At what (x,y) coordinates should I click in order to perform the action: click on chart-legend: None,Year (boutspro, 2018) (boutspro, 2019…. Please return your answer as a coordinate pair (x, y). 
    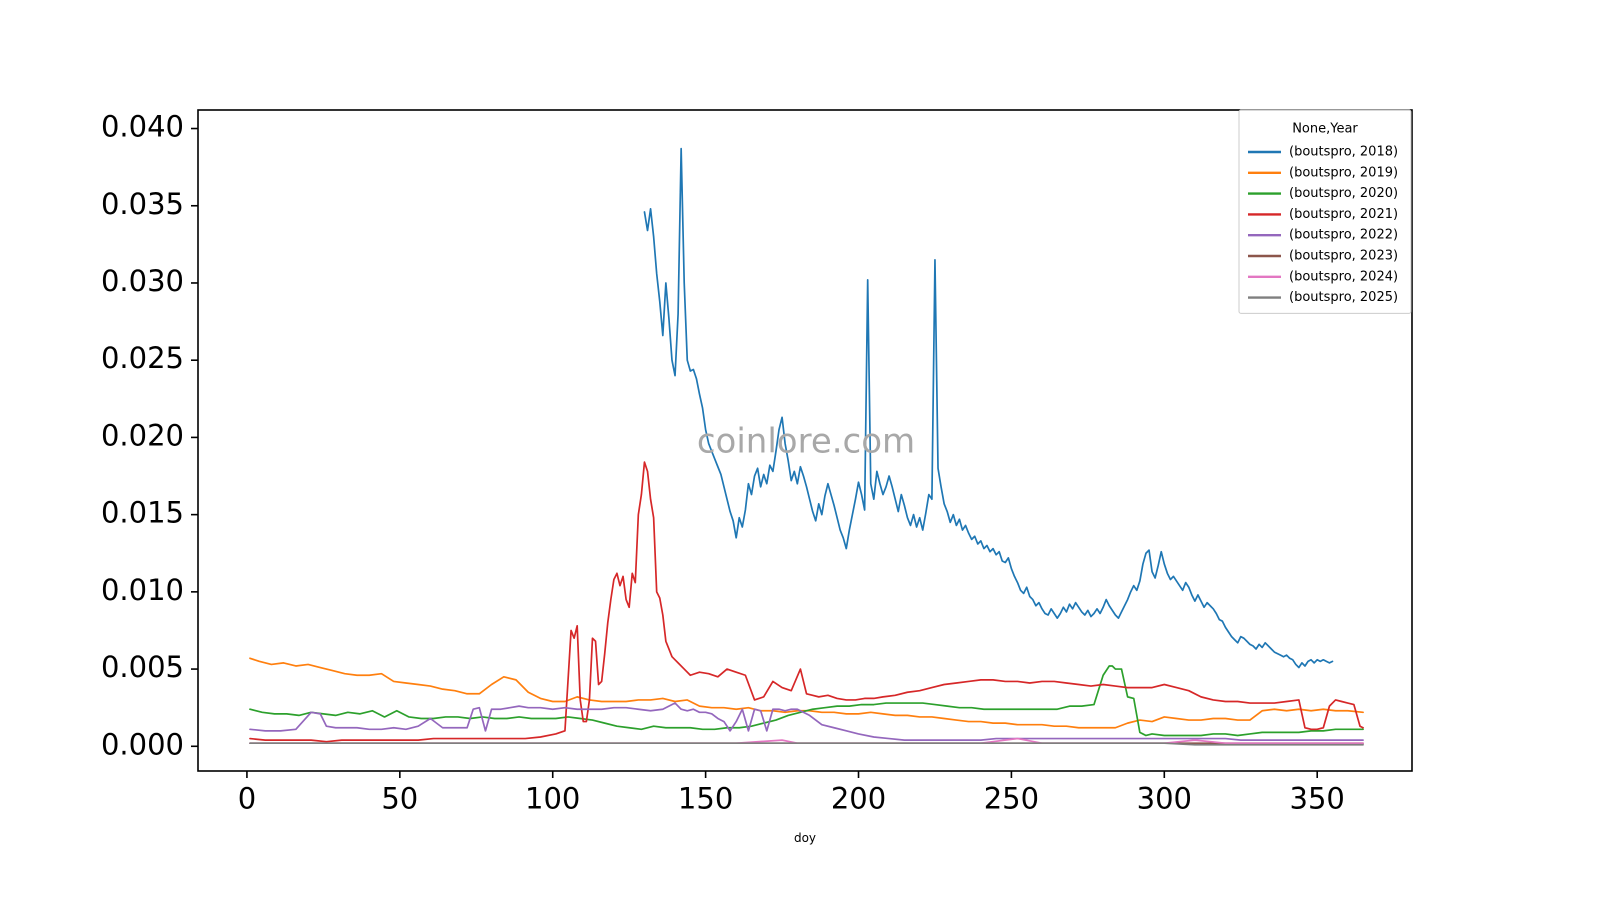
    Looking at the image, I should click on (1325, 211).